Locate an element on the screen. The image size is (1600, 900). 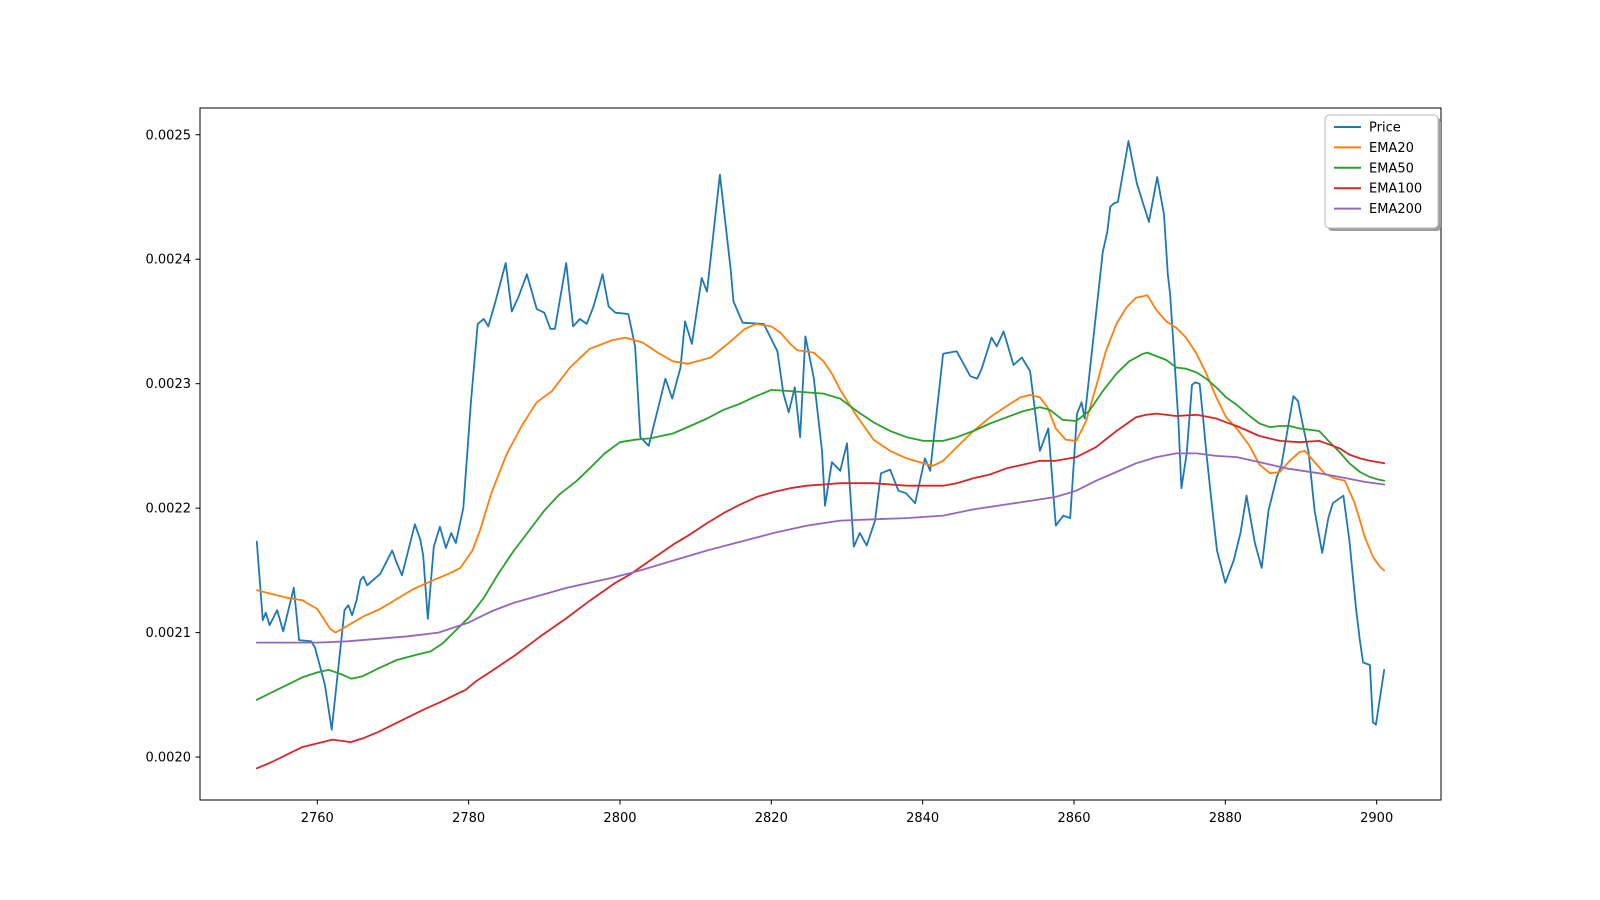
x-tick-label: 2820 is located at coordinates (771, 818).